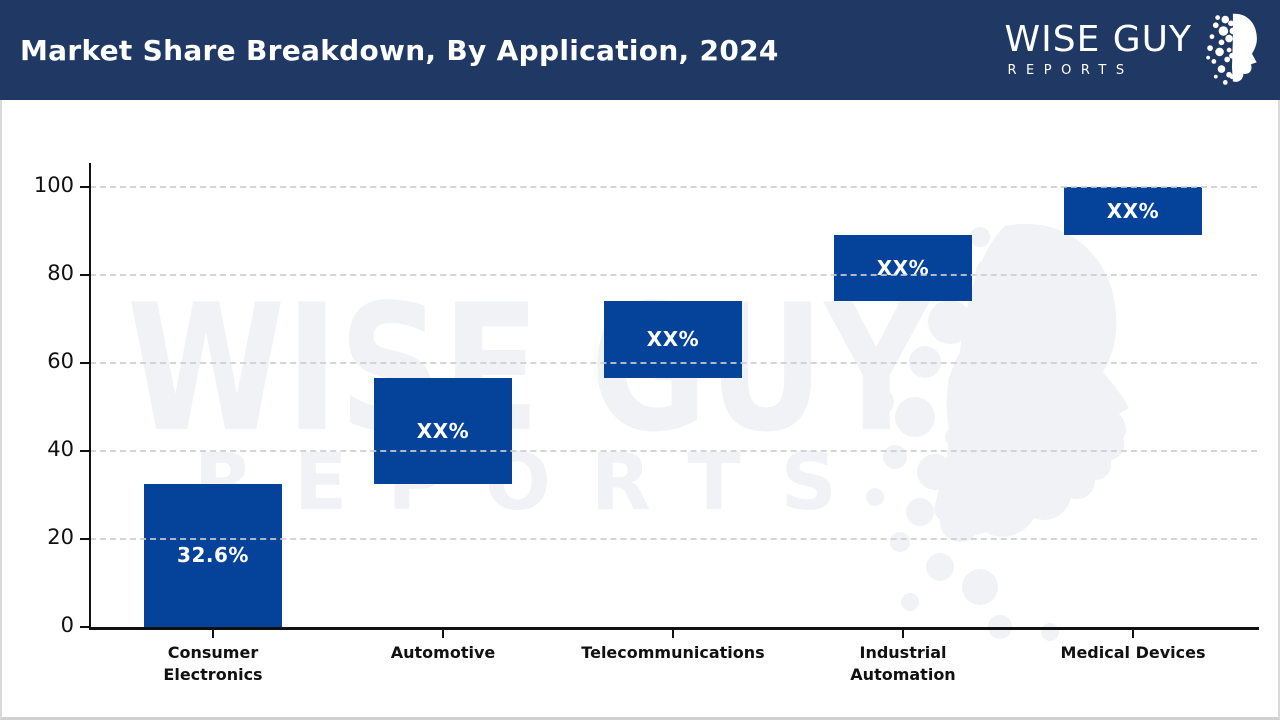  Describe the element at coordinates (60, 537) in the screenshot. I see `y-axis-tick-label: 20` at that location.